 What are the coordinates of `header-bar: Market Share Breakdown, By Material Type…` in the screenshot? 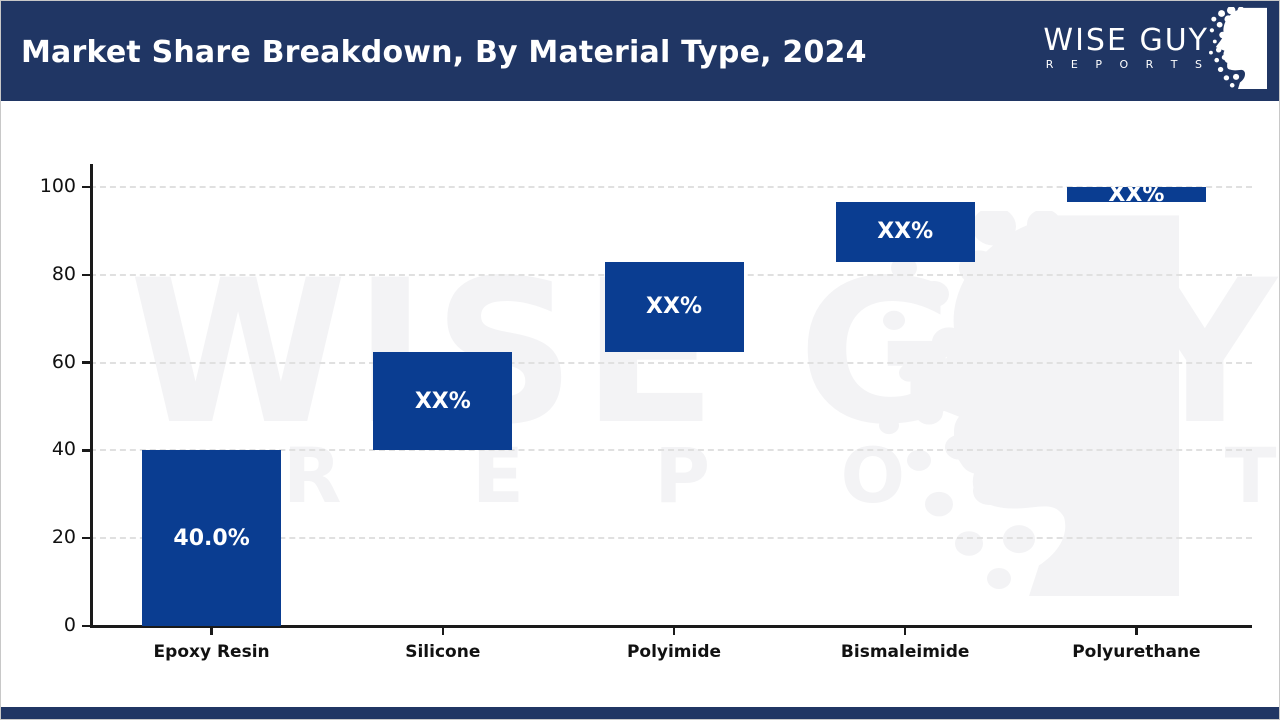 It's located at (640, 51).